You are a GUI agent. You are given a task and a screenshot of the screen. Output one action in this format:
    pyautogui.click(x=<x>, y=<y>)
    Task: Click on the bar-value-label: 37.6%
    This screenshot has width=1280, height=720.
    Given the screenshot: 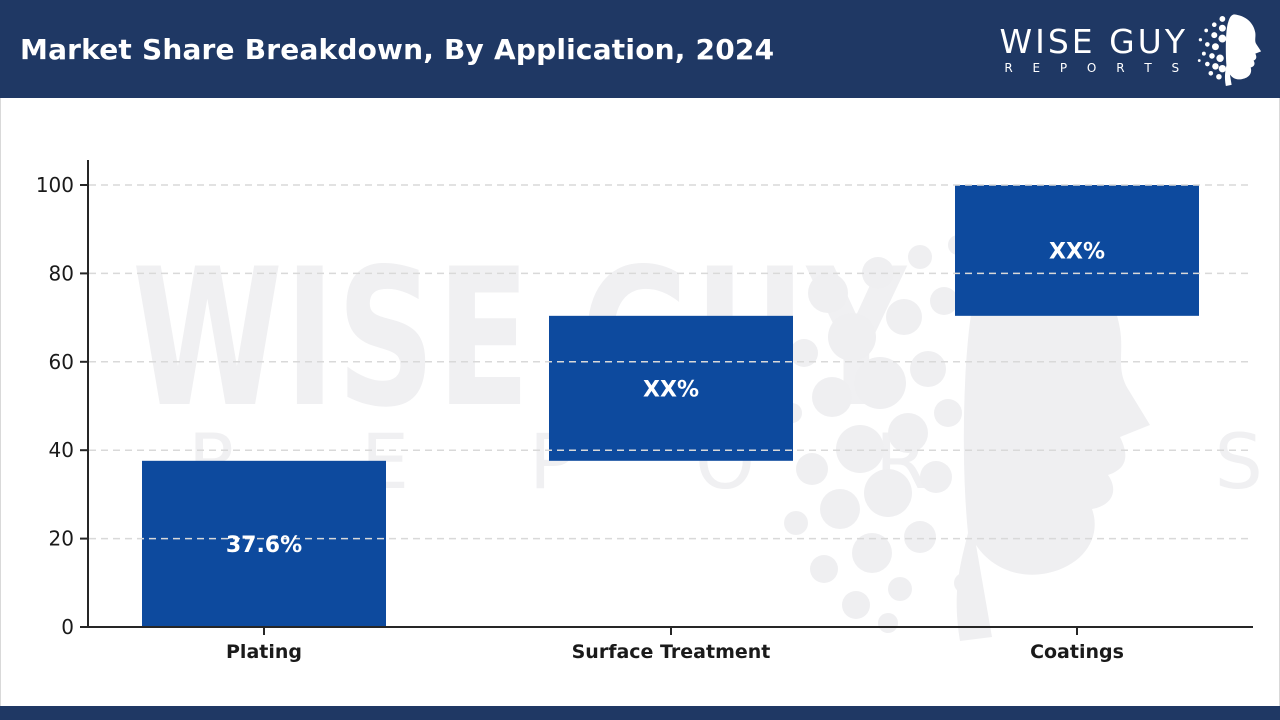 What is the action you would take?
    pyautogui.click(x=264, y=545)
    